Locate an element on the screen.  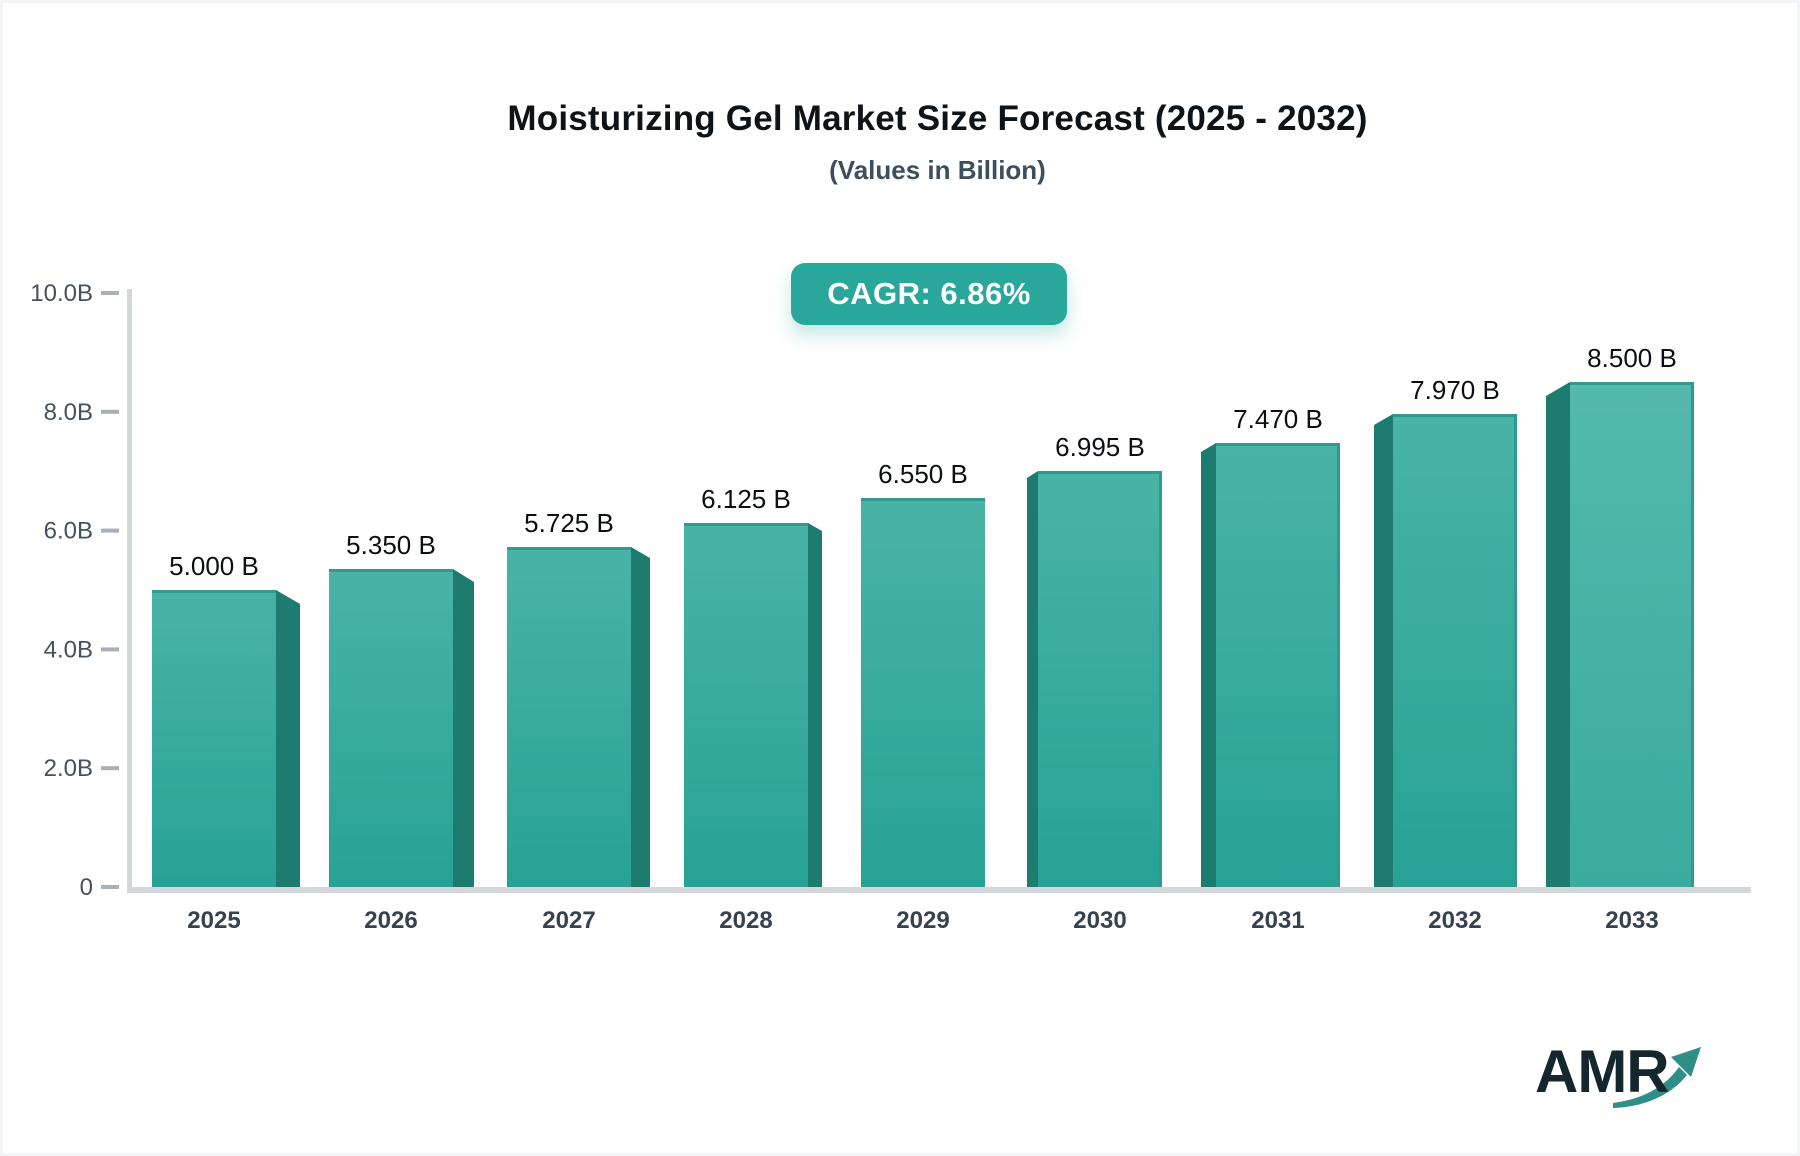
x-tick-label: 2026 is located at coordinates (390, 920).